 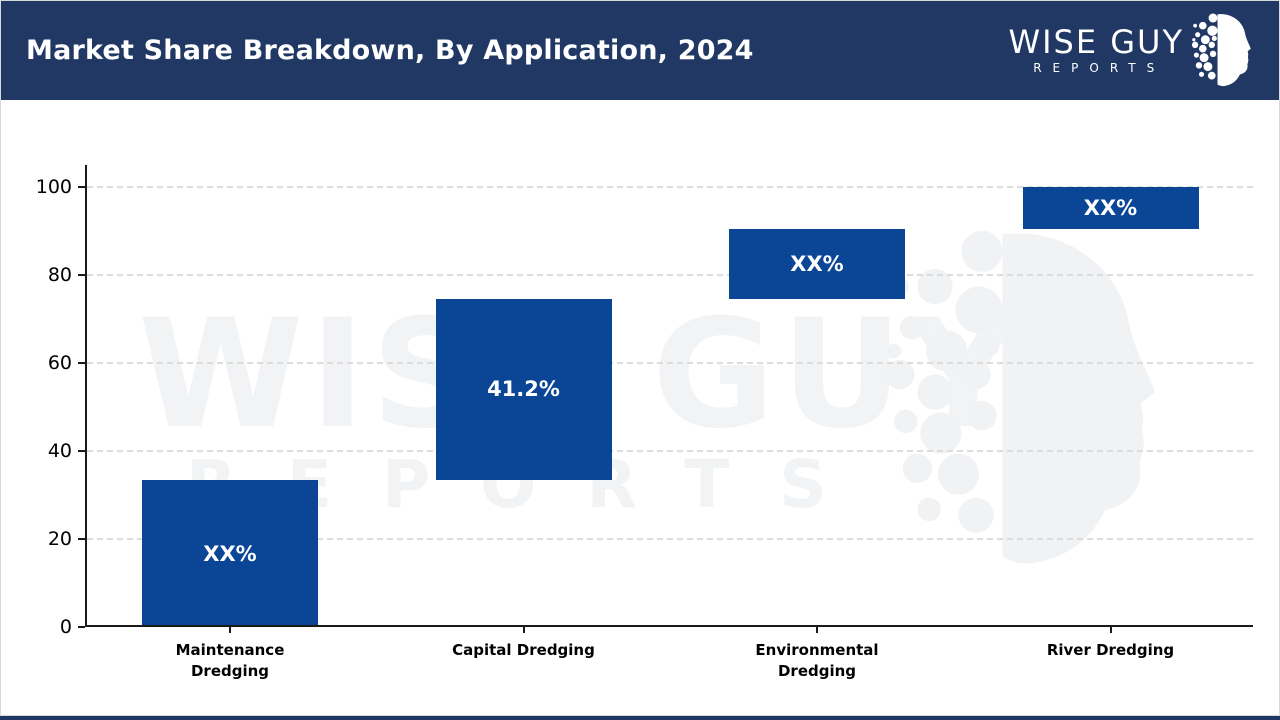 I want to click on y-axis-line, so click(x=86, y=396).